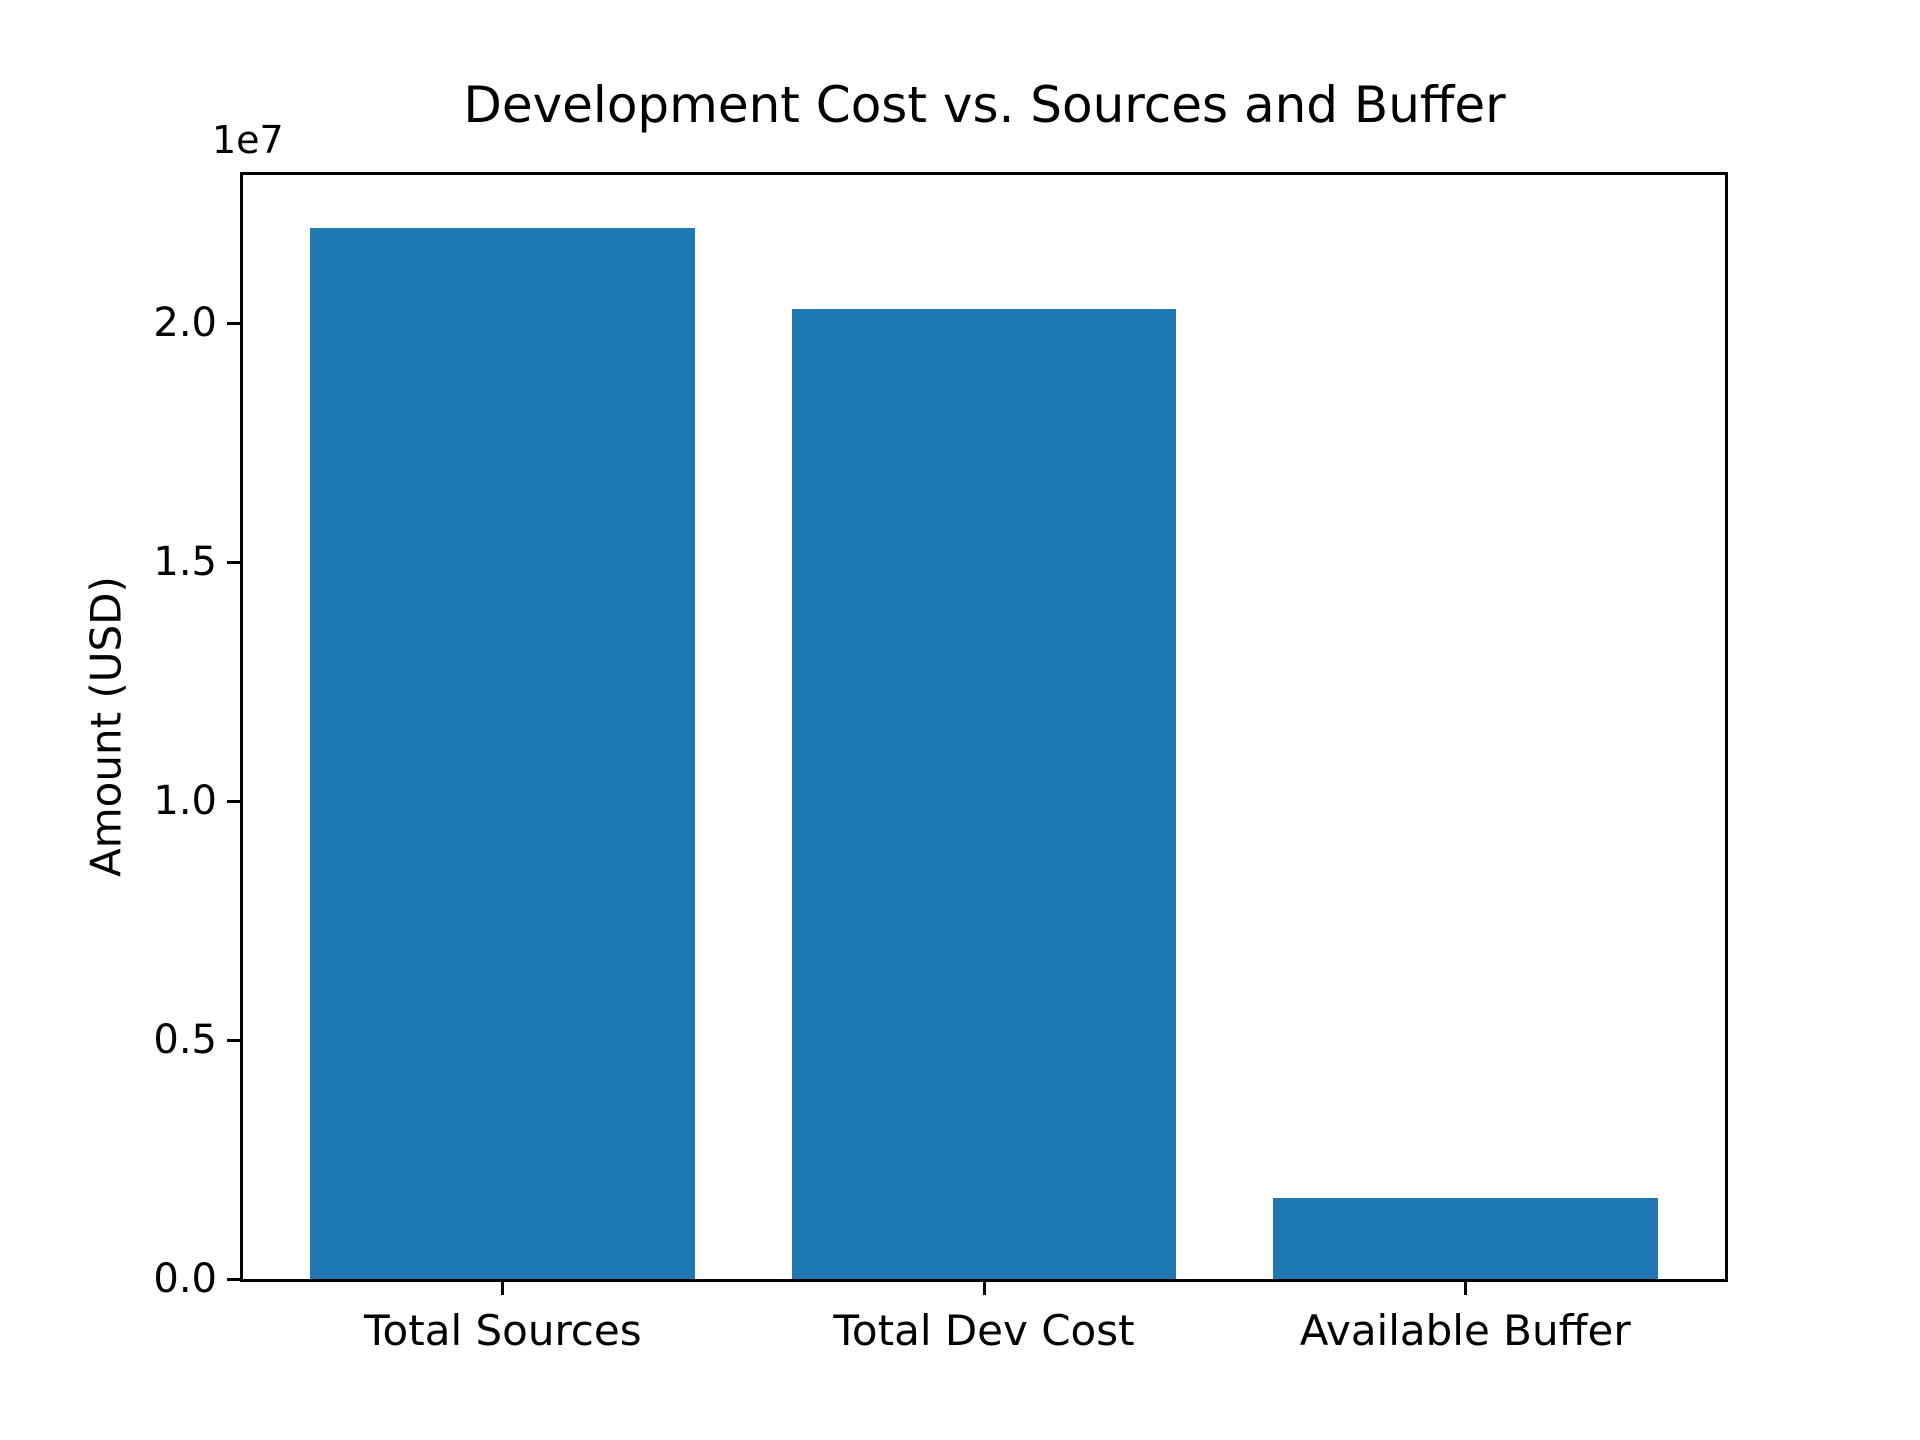  I want to click on chart-title: Development Cost vs. Sources and Buffer, so click(984, 105).